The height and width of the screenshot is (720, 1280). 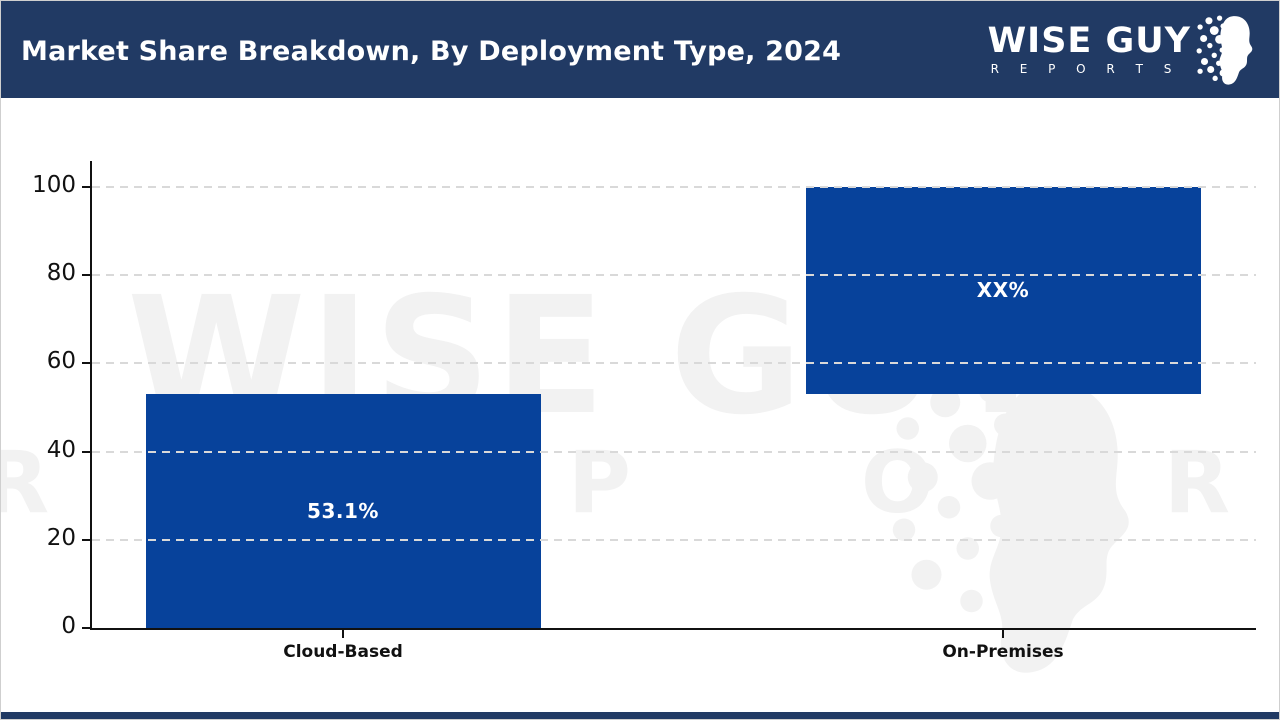 What do you see at coordinates (1085, 69) in the screenshot?
I see `logo-wordmark-line2: R E P O R T S` at bounding box center [1085, 69].